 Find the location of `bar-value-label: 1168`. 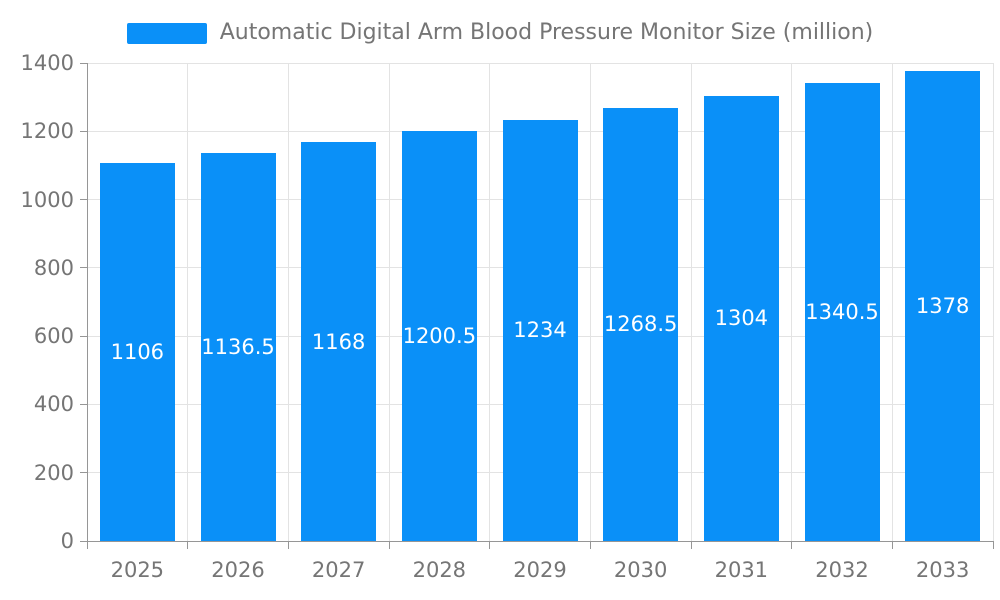

bar-value-label: 1168 is located at coordinates (338, 341).